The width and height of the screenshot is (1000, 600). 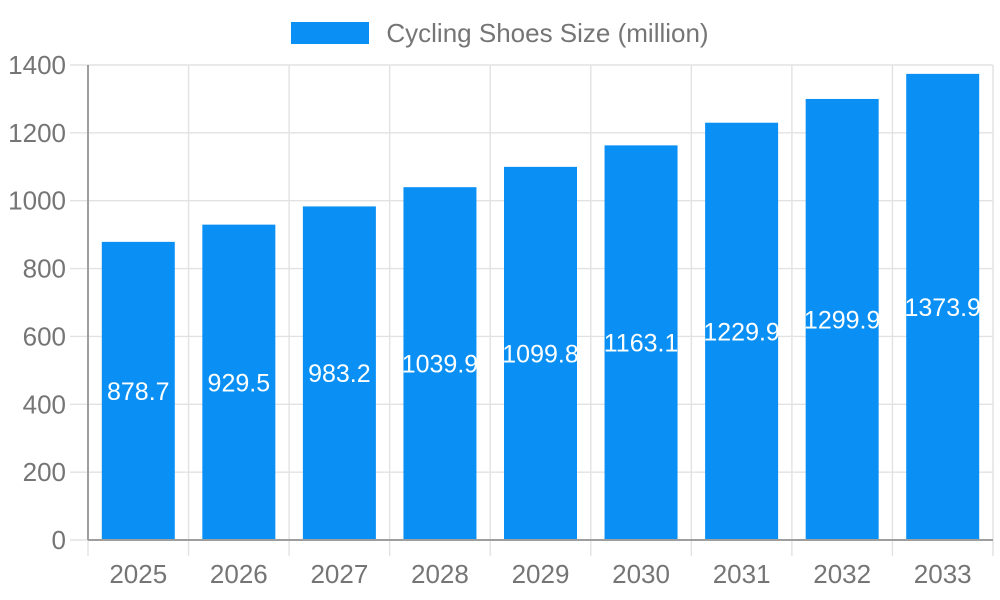 What do you see at coordinates (943, 574) in the screenshot?
I see `x-axis-tick-label: 2033` at bounding box center [943, 574].